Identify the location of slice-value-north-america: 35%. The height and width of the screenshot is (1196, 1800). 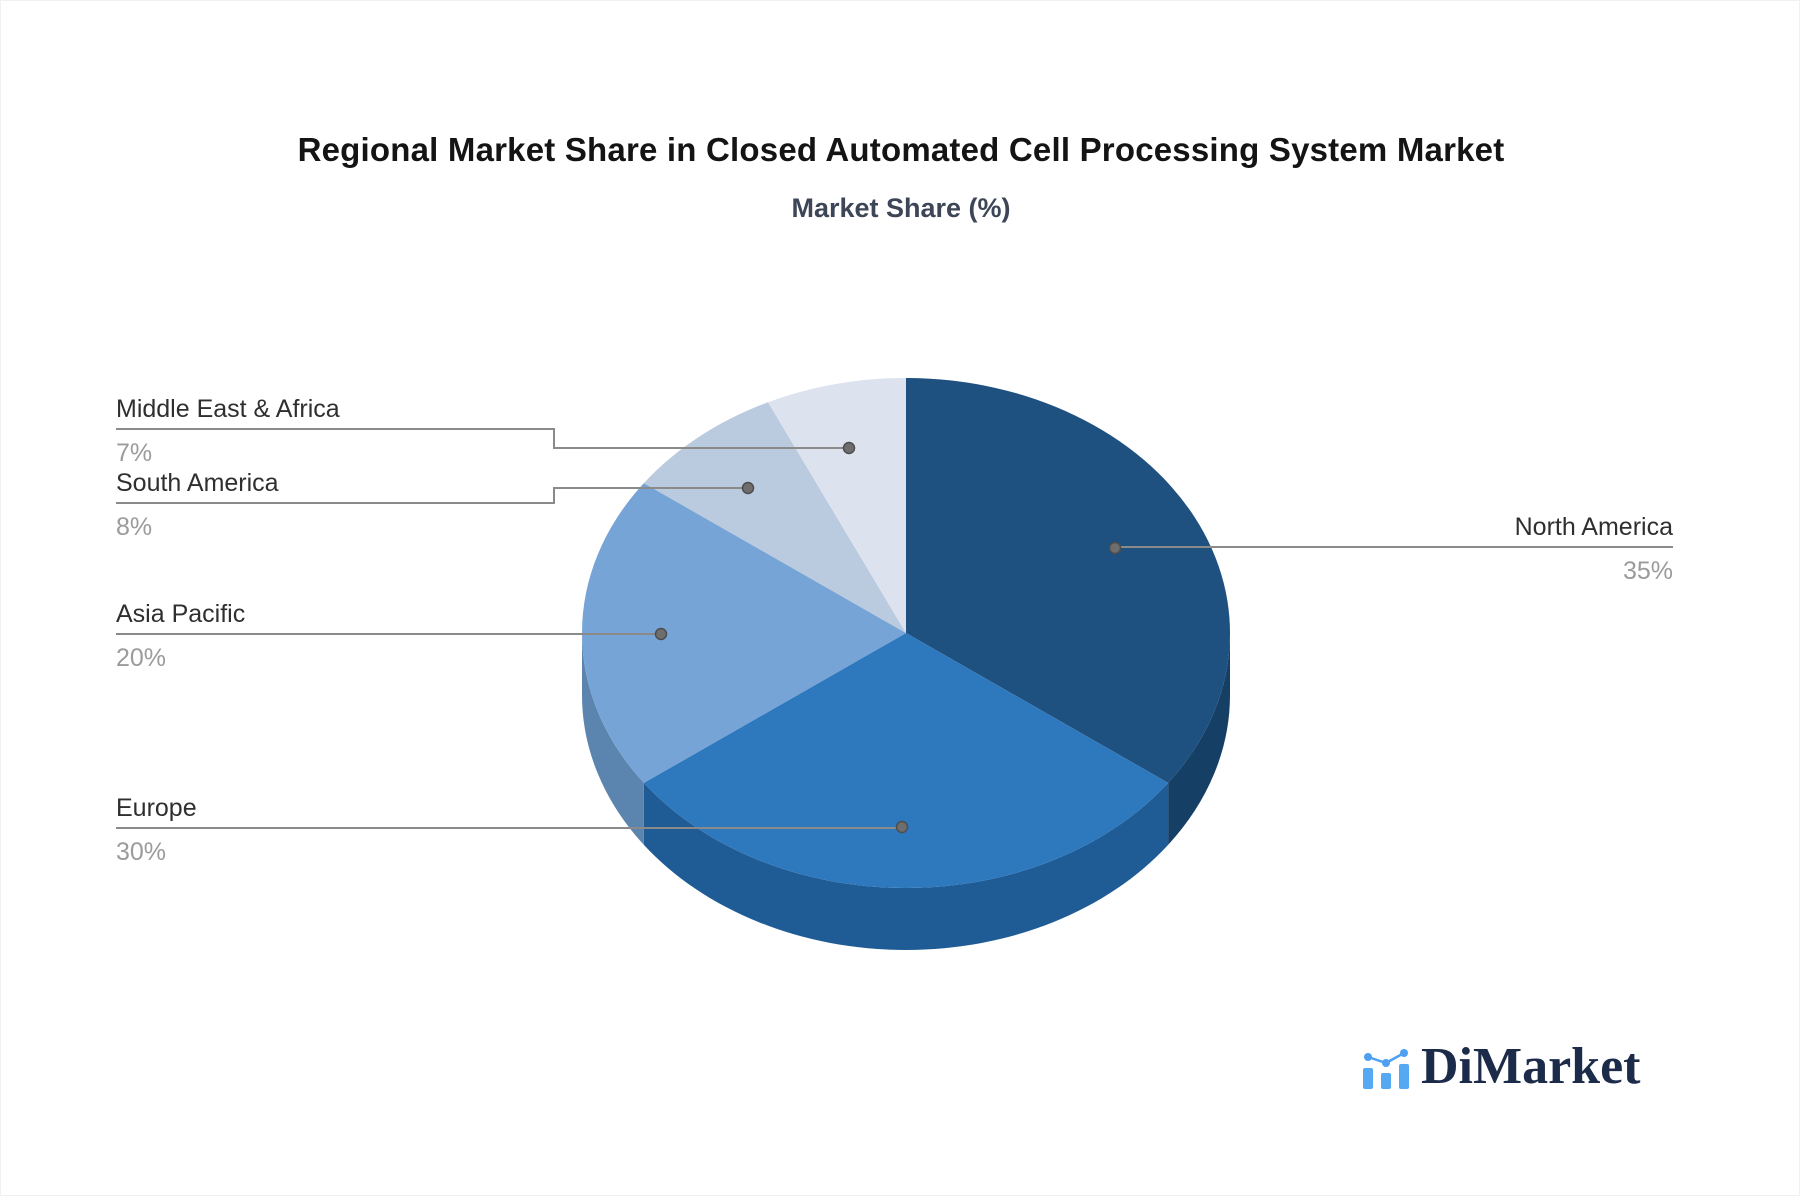
(1647, 571).